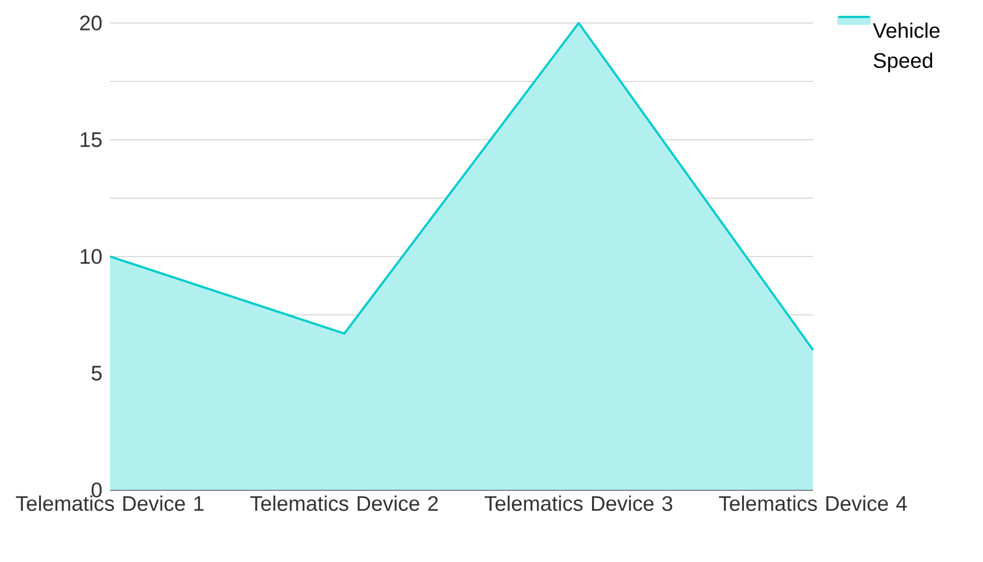 The width and height of the screenshot is (983, 562). What do you see at coordinates (91, 140) in the screenshot?
I see `y-tick-label: 15` at bounding box center [91, 140].